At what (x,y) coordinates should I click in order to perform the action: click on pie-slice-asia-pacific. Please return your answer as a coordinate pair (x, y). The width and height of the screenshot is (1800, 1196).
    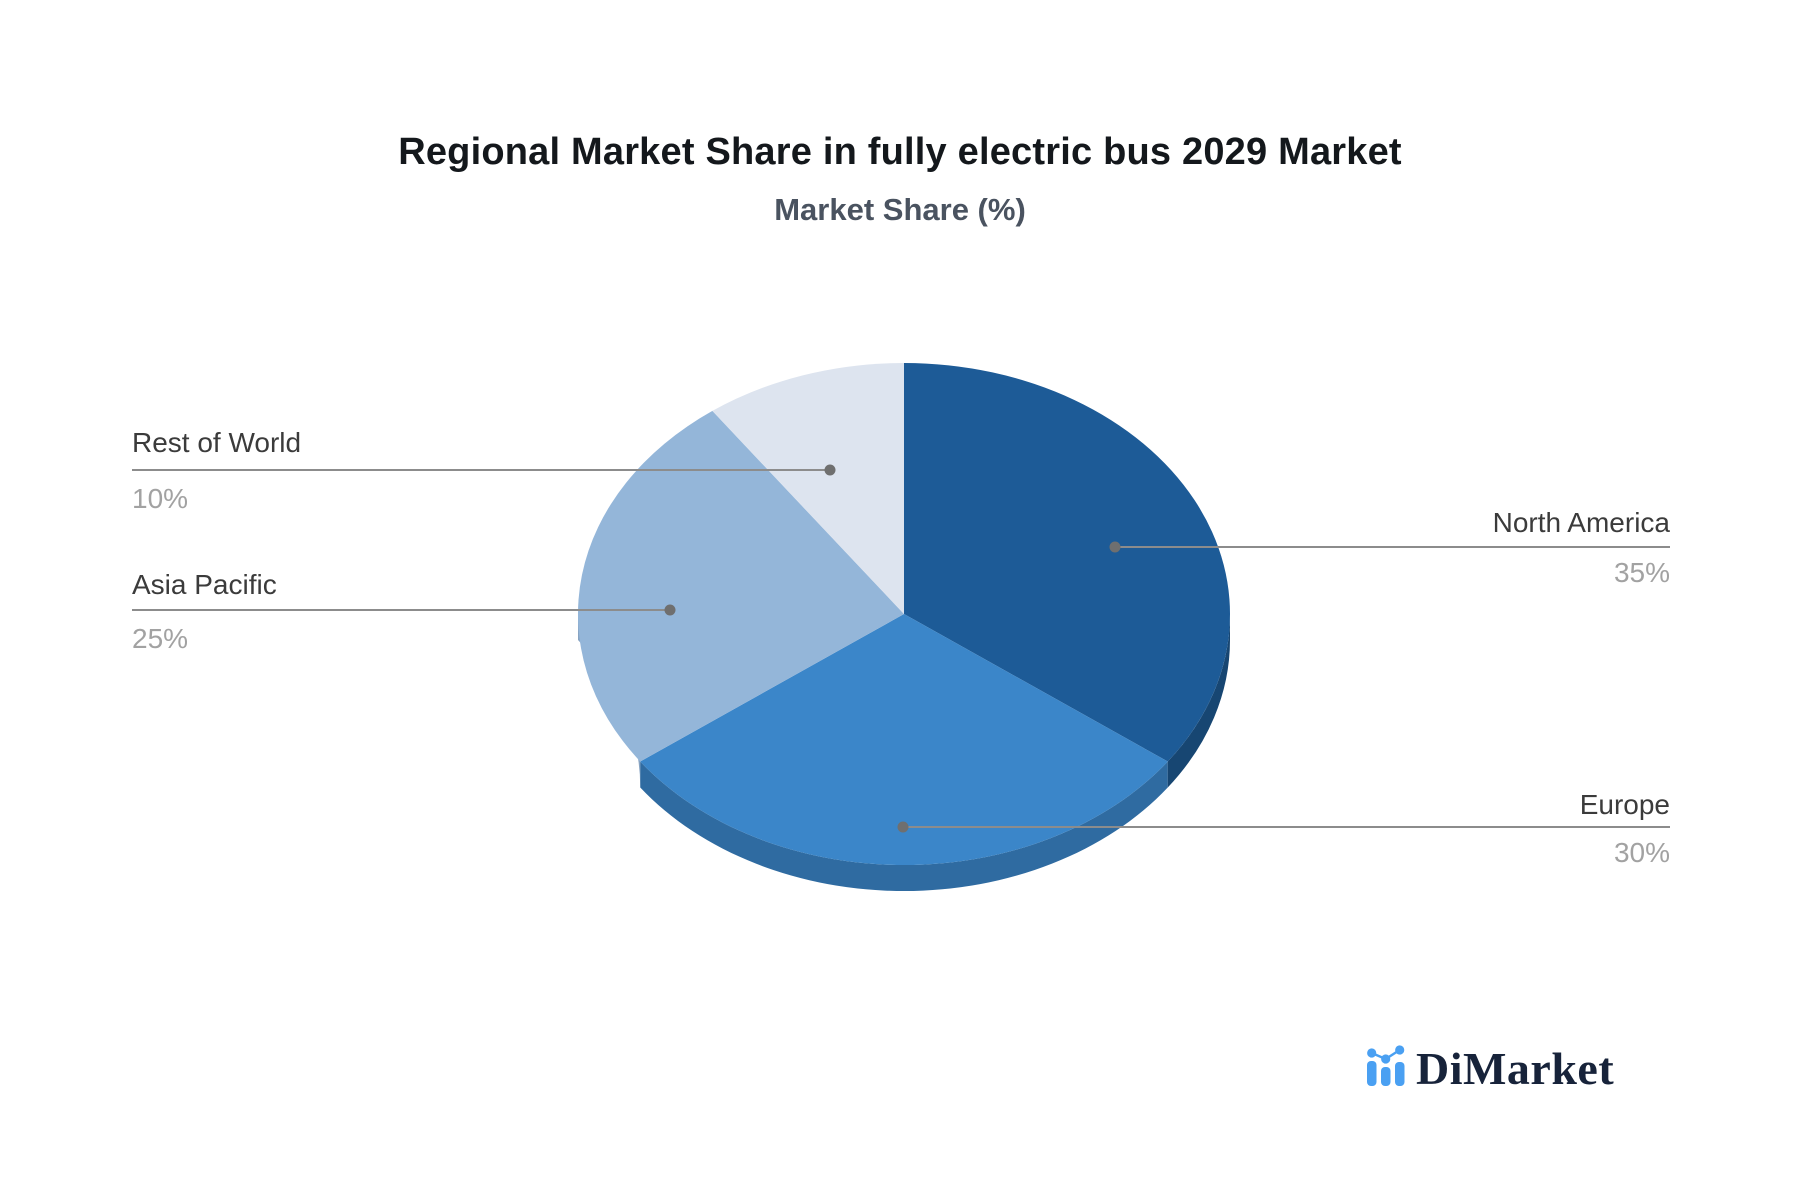
    Looking at the image, I should click on (740, 586).